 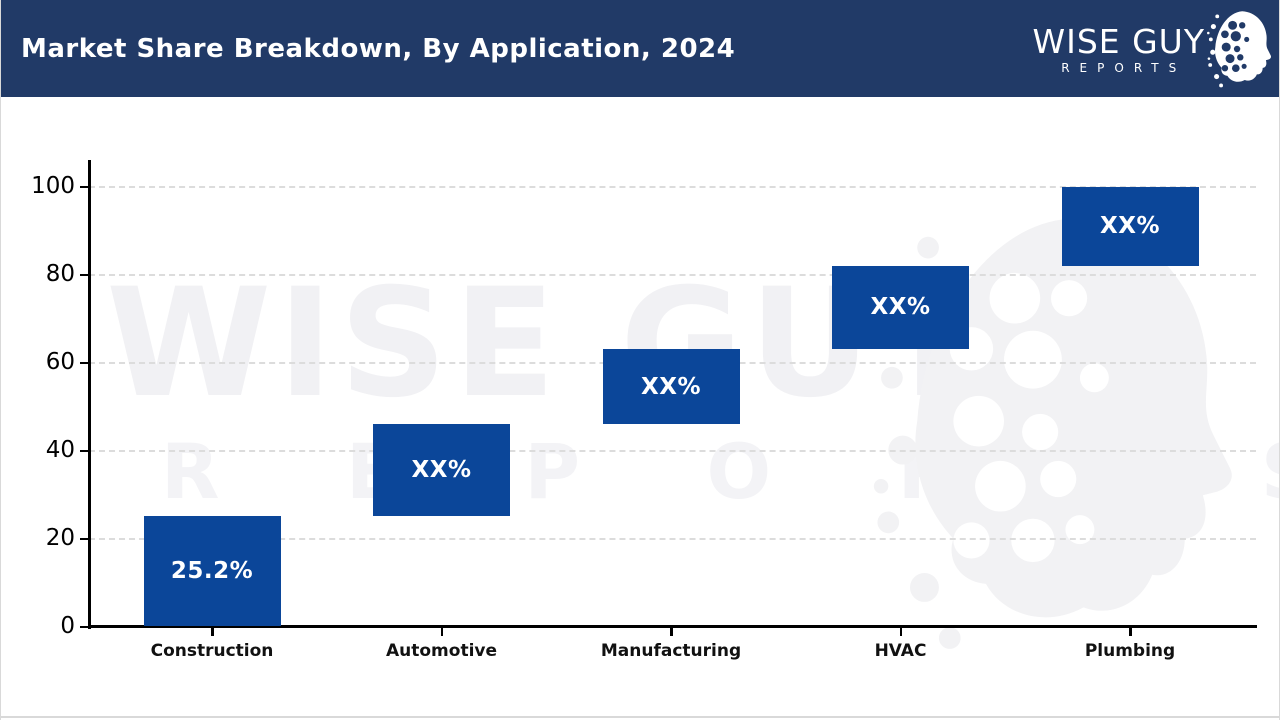 I want to click on y-tick-label: 60, so click(x=60, y=361).